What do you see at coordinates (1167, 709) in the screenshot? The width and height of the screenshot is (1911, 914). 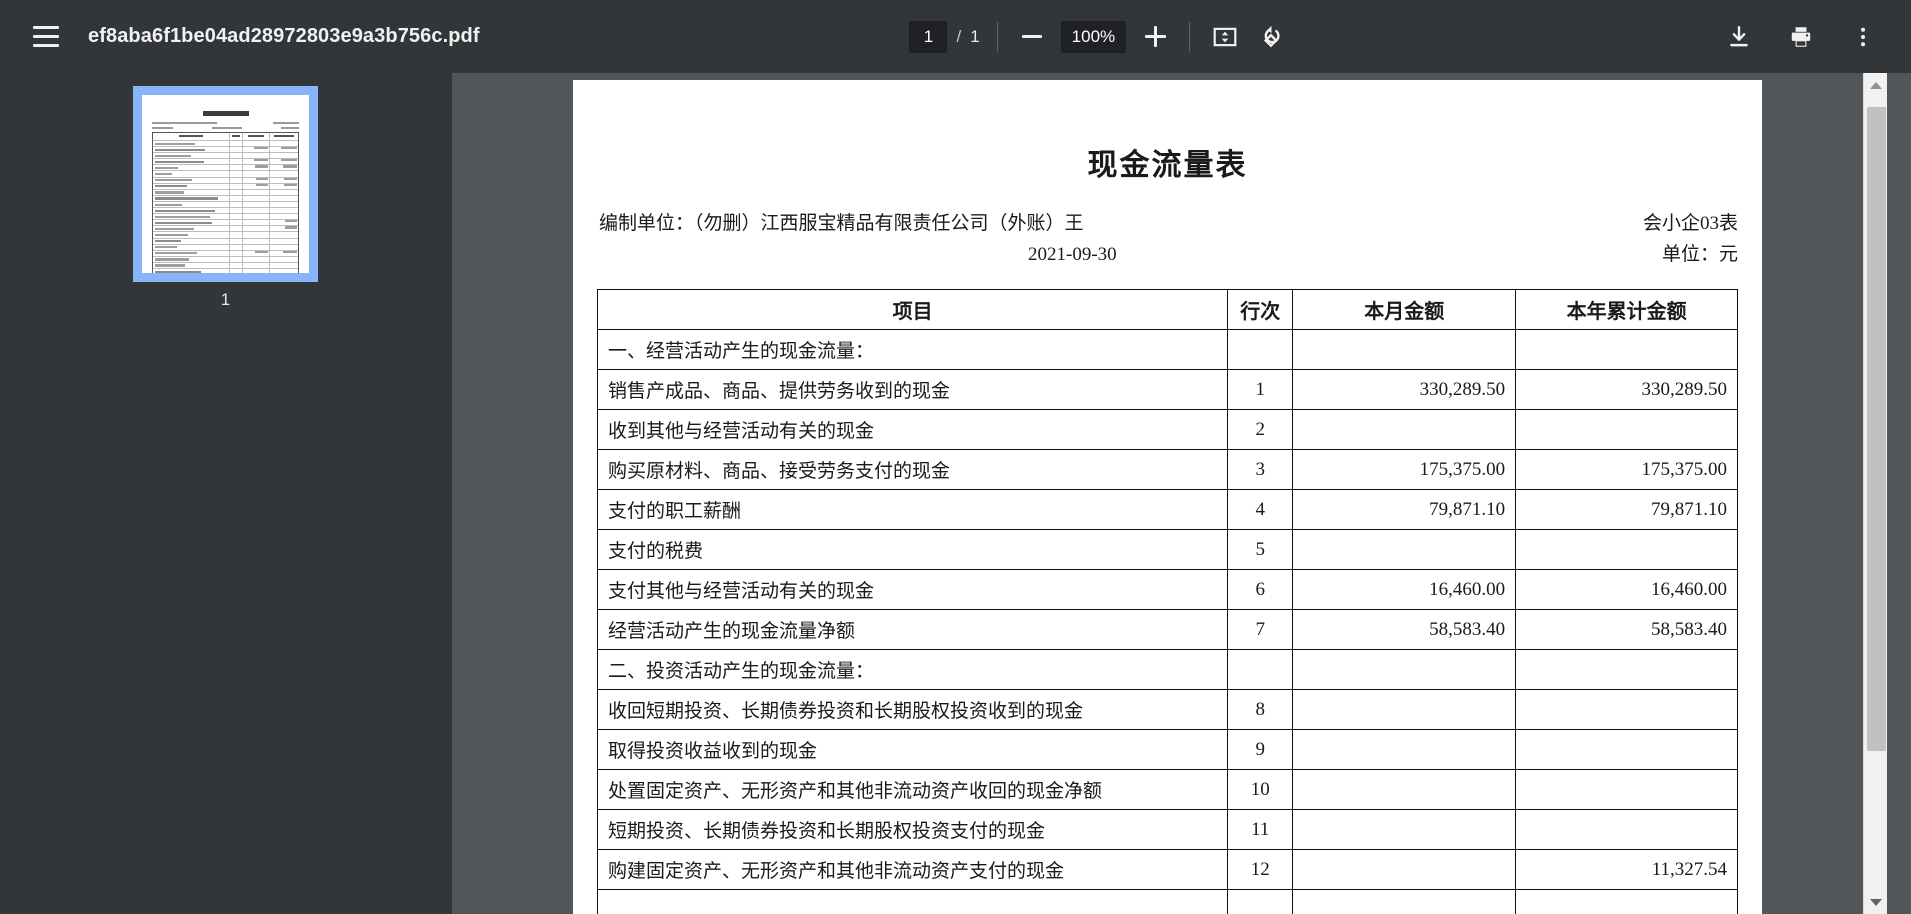 I see `table-row: 收回短期投资、长期债券投资和长期股权投资收到的现金 8` at bounding box center [1167, 709].